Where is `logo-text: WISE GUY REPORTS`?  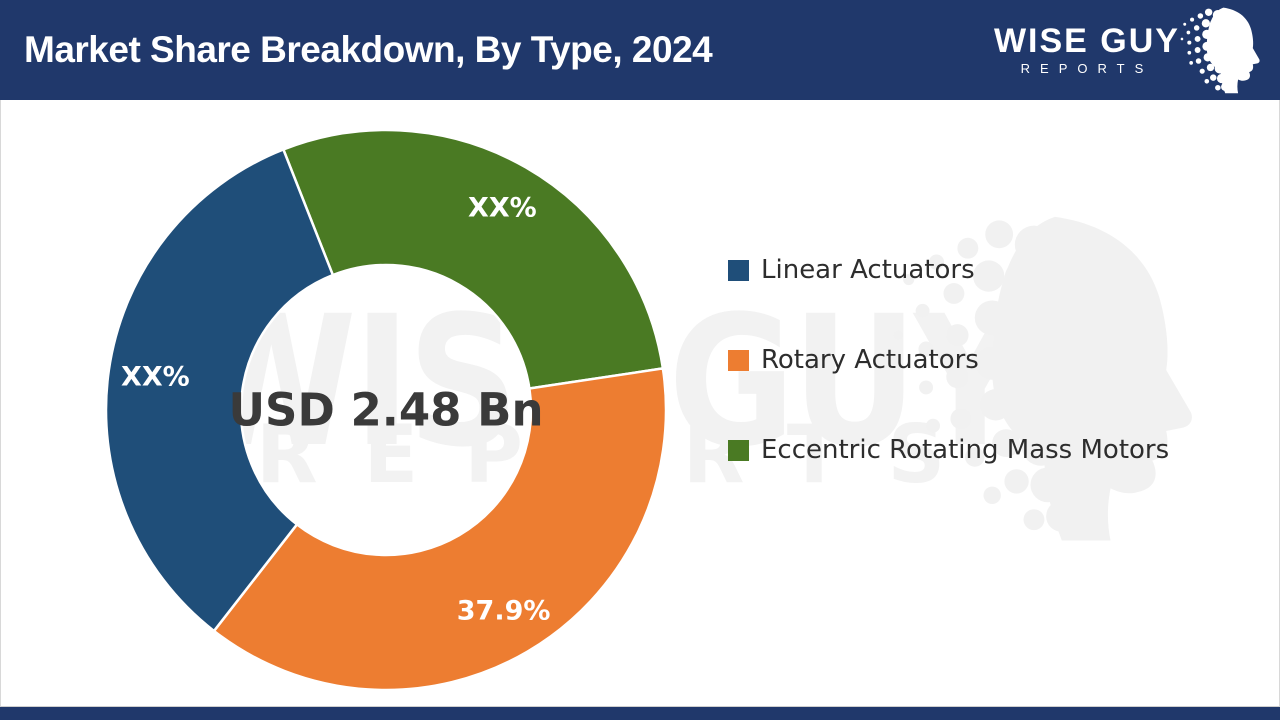
logo-text: WISE GUY REPORTS is located at coordinates (1087, 50).